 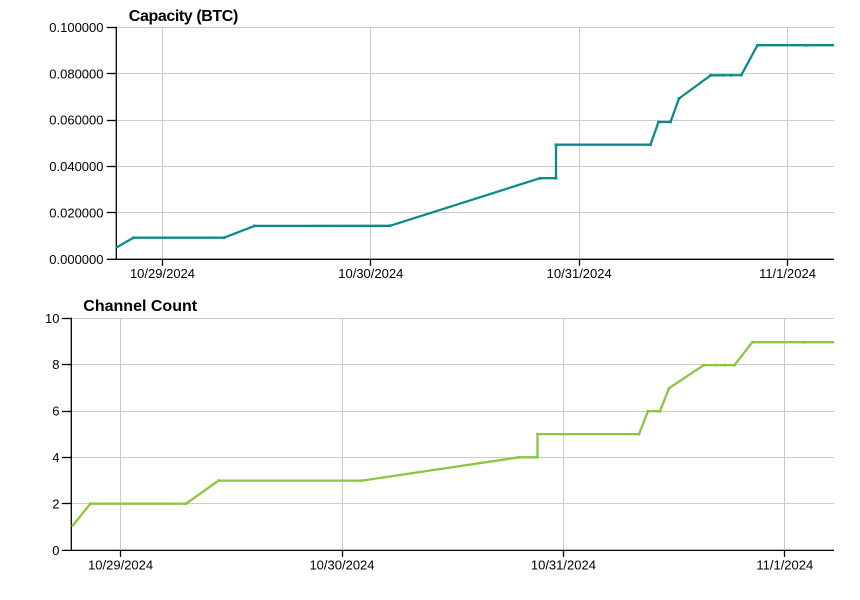 What do you see at coordinates (76, 73) in the screenshot?
I see `svg-text: 0.080000` at bounding box center [76, 73].